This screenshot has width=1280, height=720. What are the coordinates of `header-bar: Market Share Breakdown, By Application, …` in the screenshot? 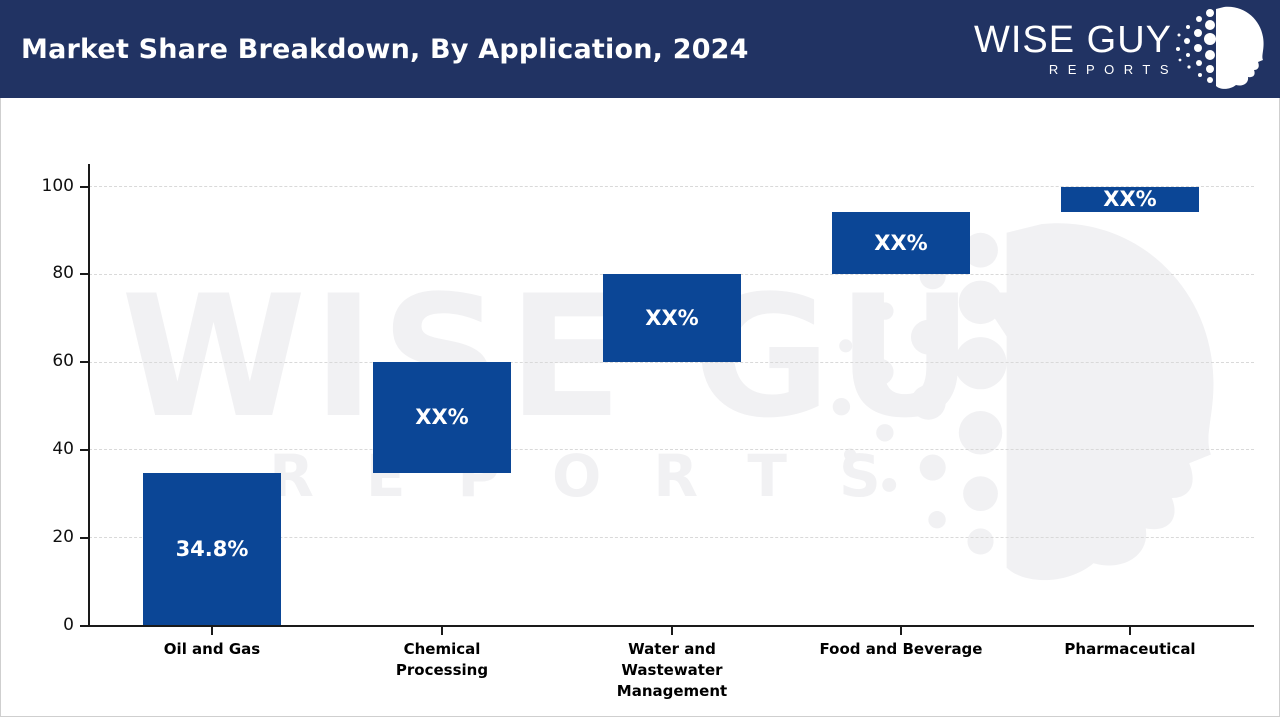 It's located at (640, 49).